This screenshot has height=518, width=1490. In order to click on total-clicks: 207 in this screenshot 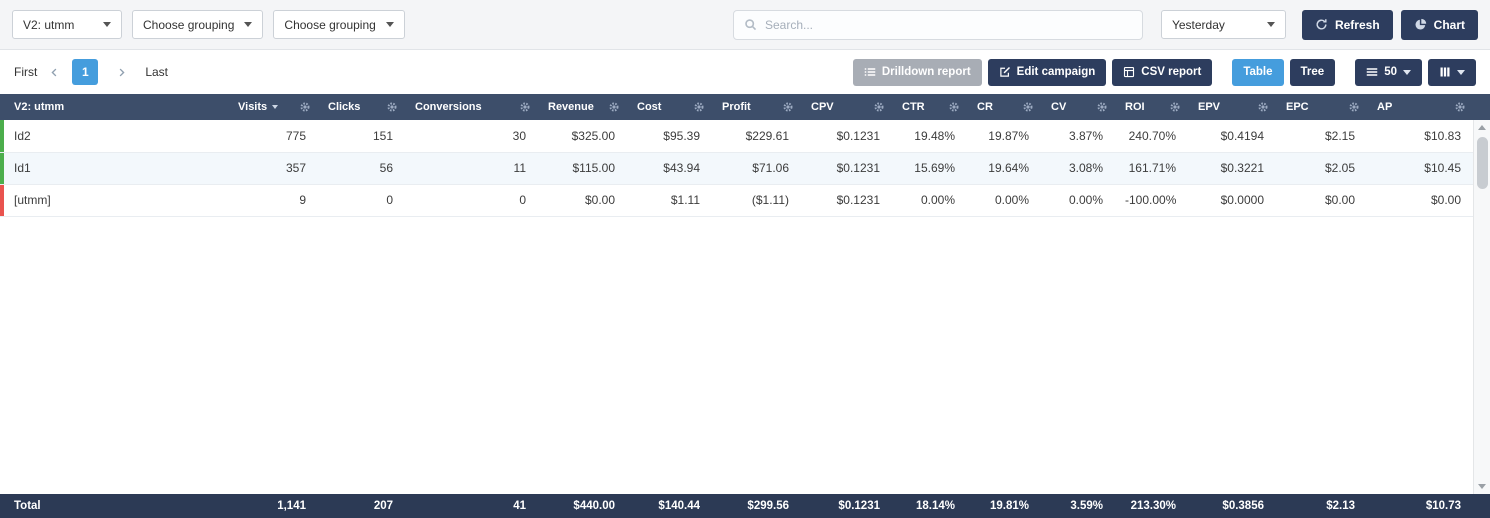, I will do `click(383, 506)`.